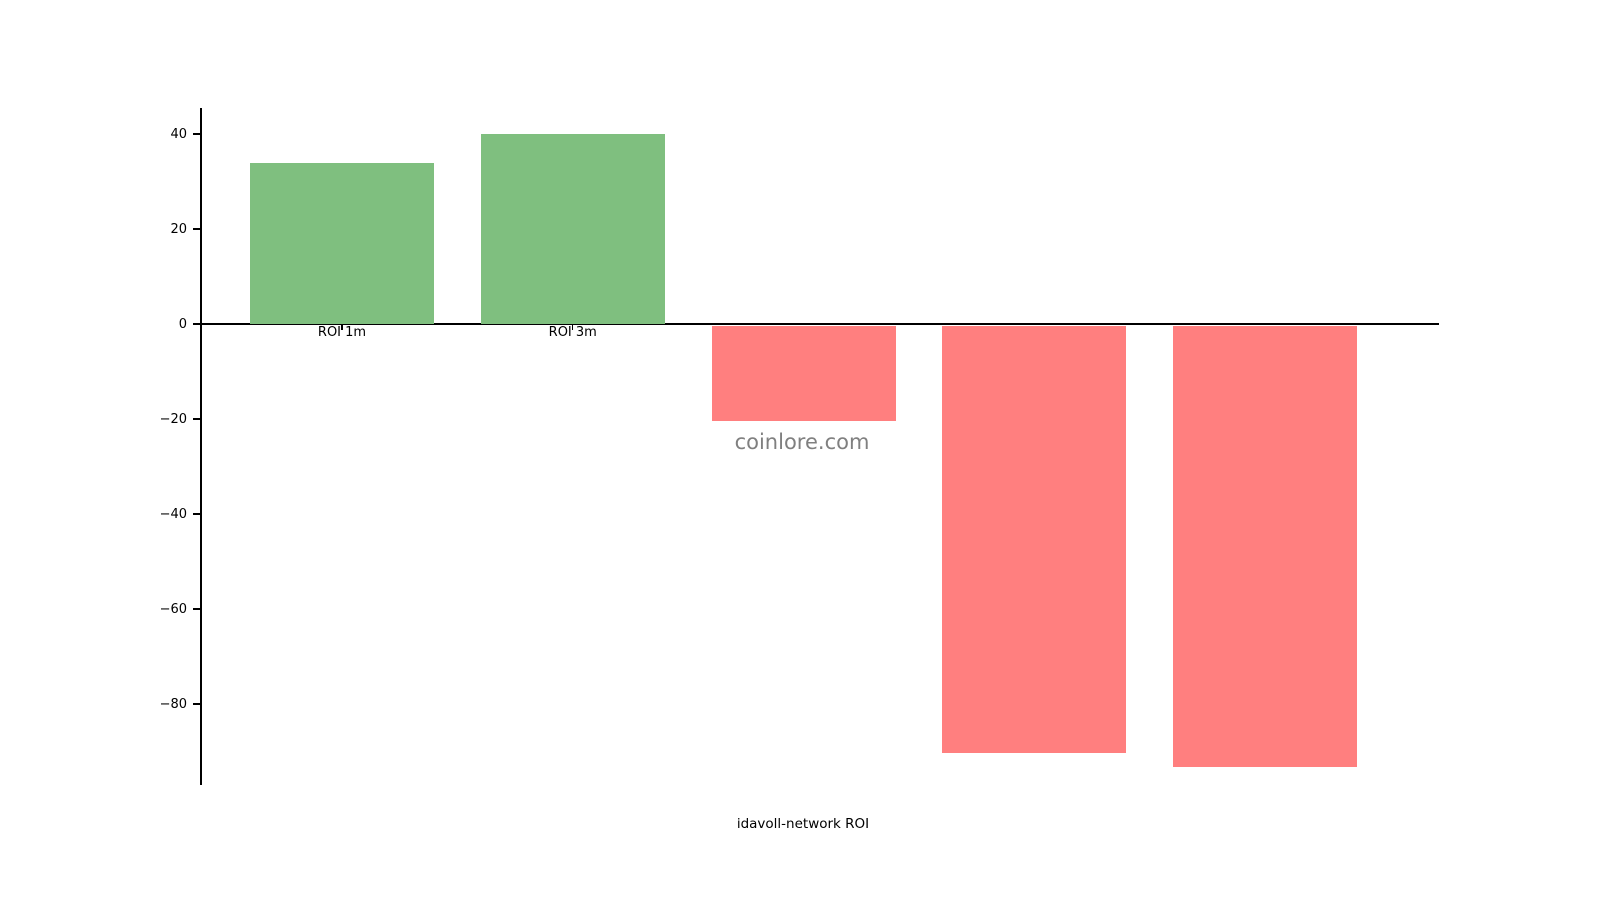  I want to click on y-axis-spine, so click(201, 446).